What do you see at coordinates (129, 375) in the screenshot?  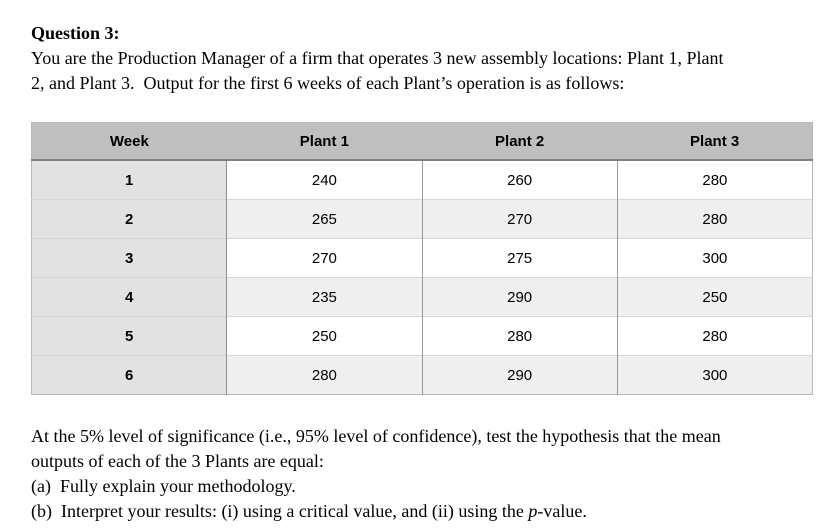 I see `week-cell: 6` at bounding box center [129, 375].